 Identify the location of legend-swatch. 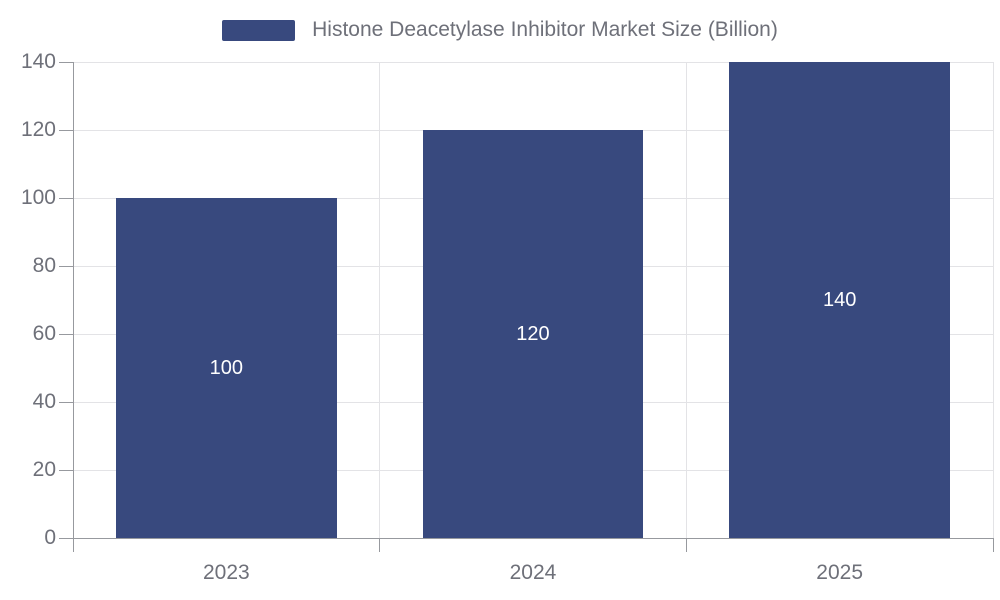
(259, 30).